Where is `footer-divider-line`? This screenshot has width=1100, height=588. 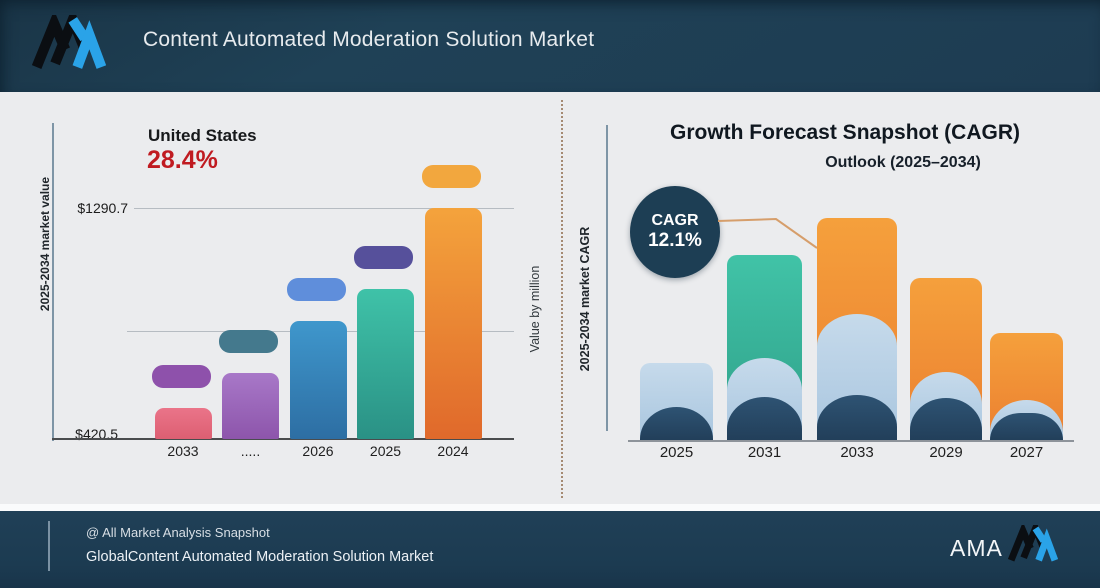
footer-divider-line is located at coordinates (49, 546).